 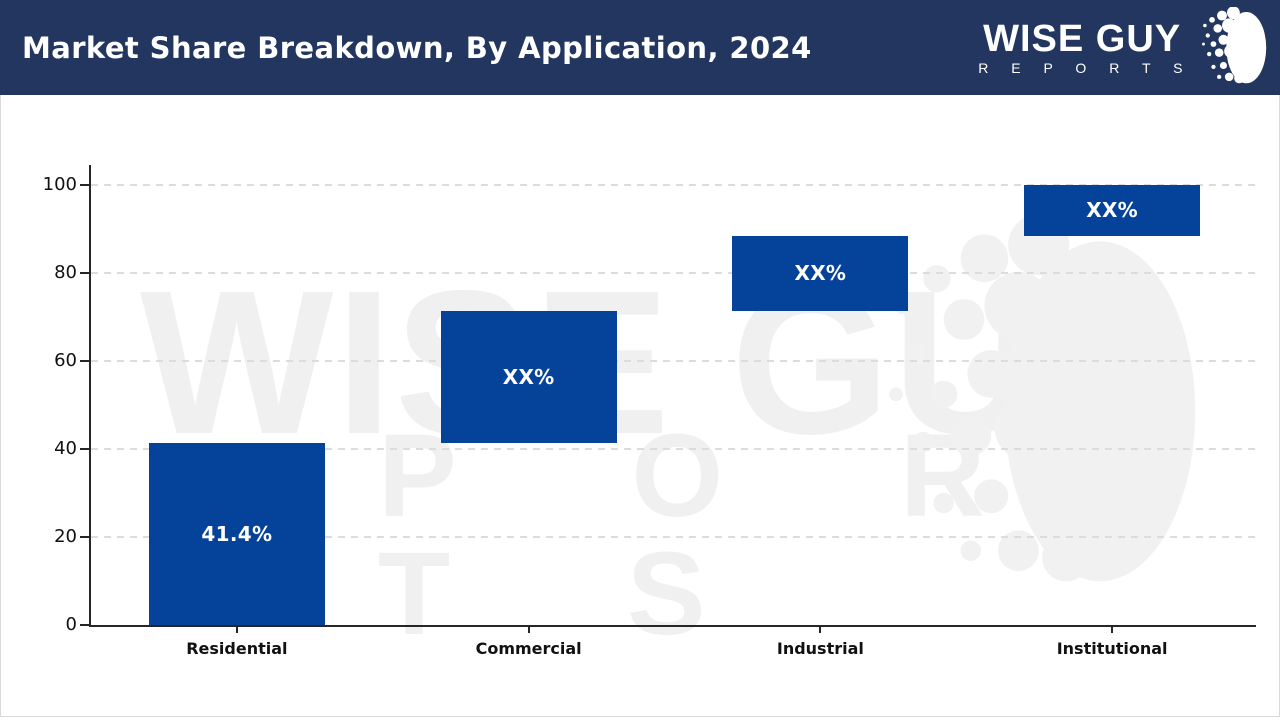 I want to click on bar-industrial: XX%, so click(x=820, y=273).